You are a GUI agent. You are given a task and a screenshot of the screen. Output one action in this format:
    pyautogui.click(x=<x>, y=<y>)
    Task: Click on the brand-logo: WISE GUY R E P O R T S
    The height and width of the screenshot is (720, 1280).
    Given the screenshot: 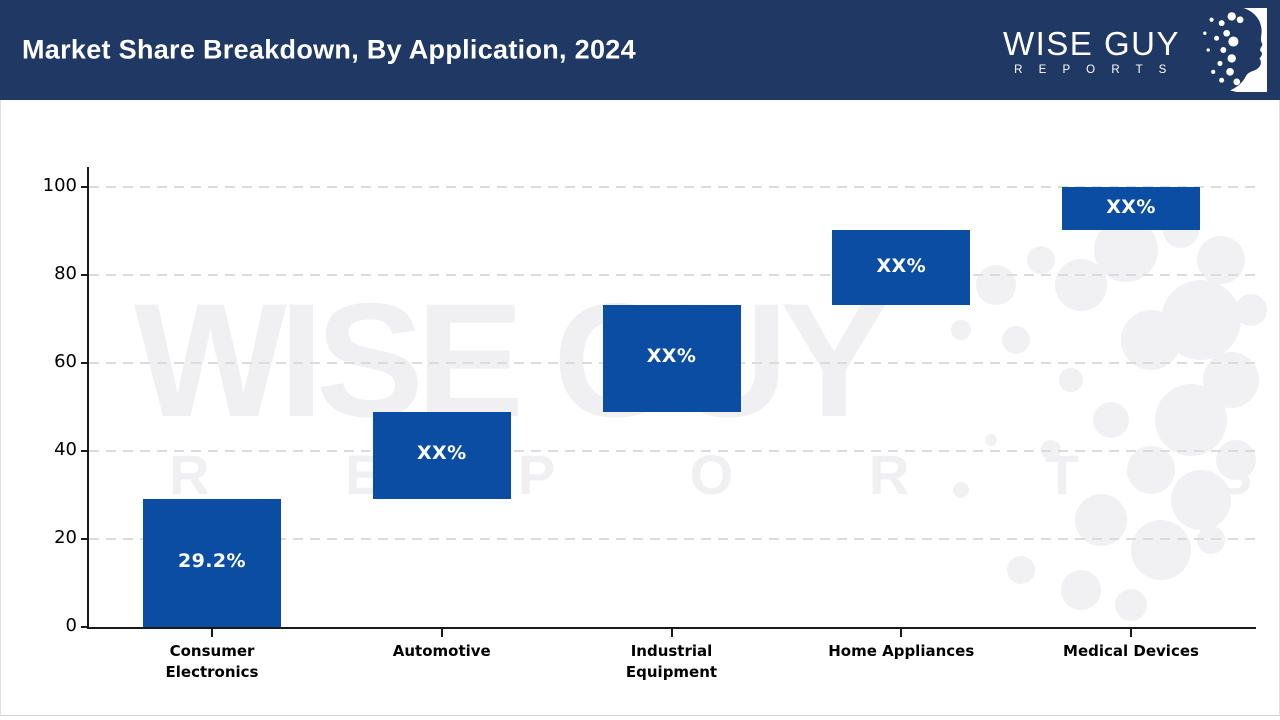 What is the action you would take?
    pyautogui.click(x=1135, y=50)
    